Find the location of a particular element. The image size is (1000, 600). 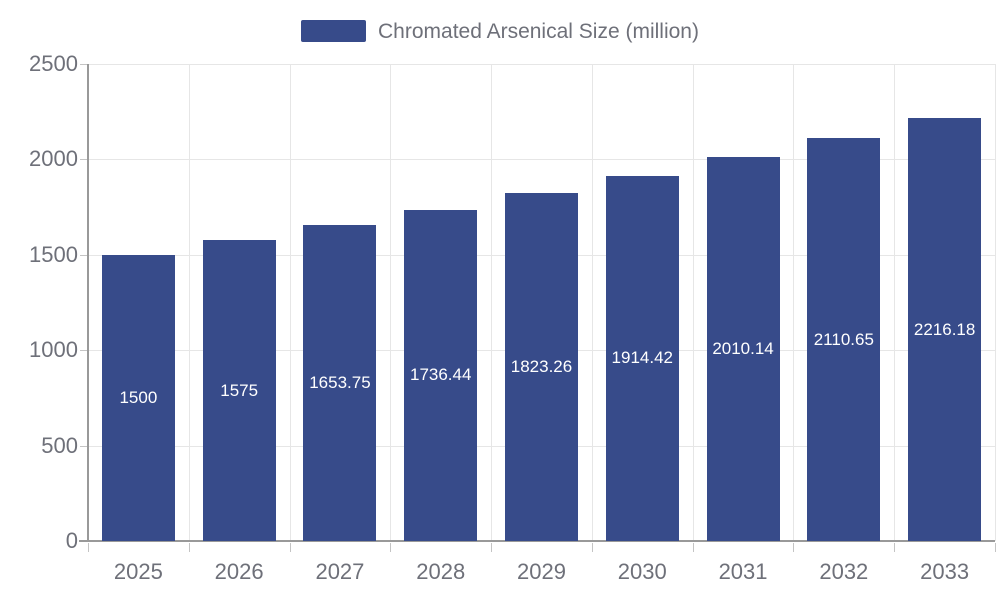

y-axis-line is located at coordinates (88, 302).